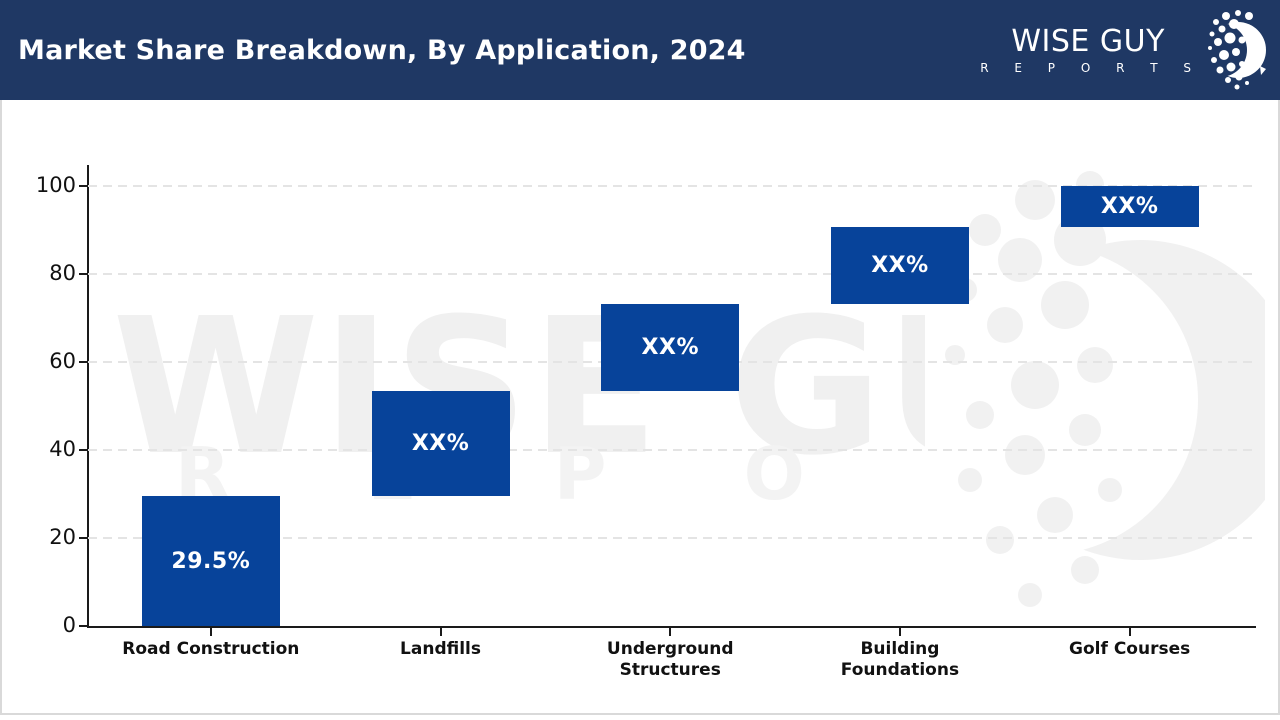  I want to click on x-axis-line, so click(671, 627).